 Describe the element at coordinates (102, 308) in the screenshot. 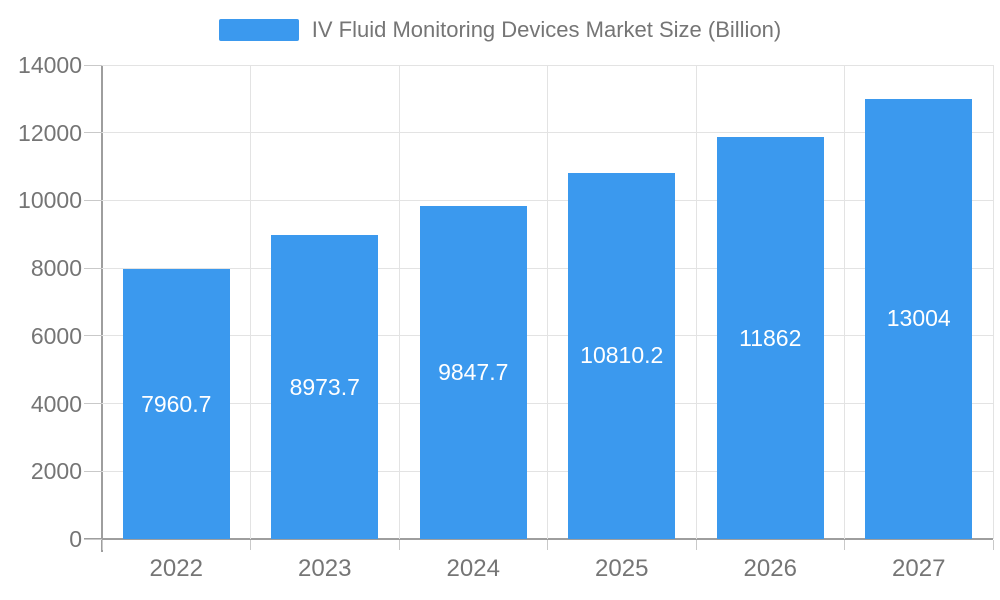

I see `y-axis-line` at that location.